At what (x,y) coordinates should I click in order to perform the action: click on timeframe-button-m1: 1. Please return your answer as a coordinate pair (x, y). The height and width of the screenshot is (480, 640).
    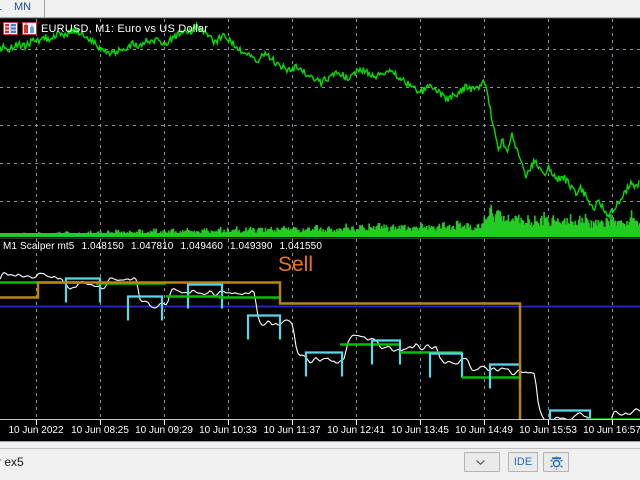
    Looking at the image, I should click on (1, 7).